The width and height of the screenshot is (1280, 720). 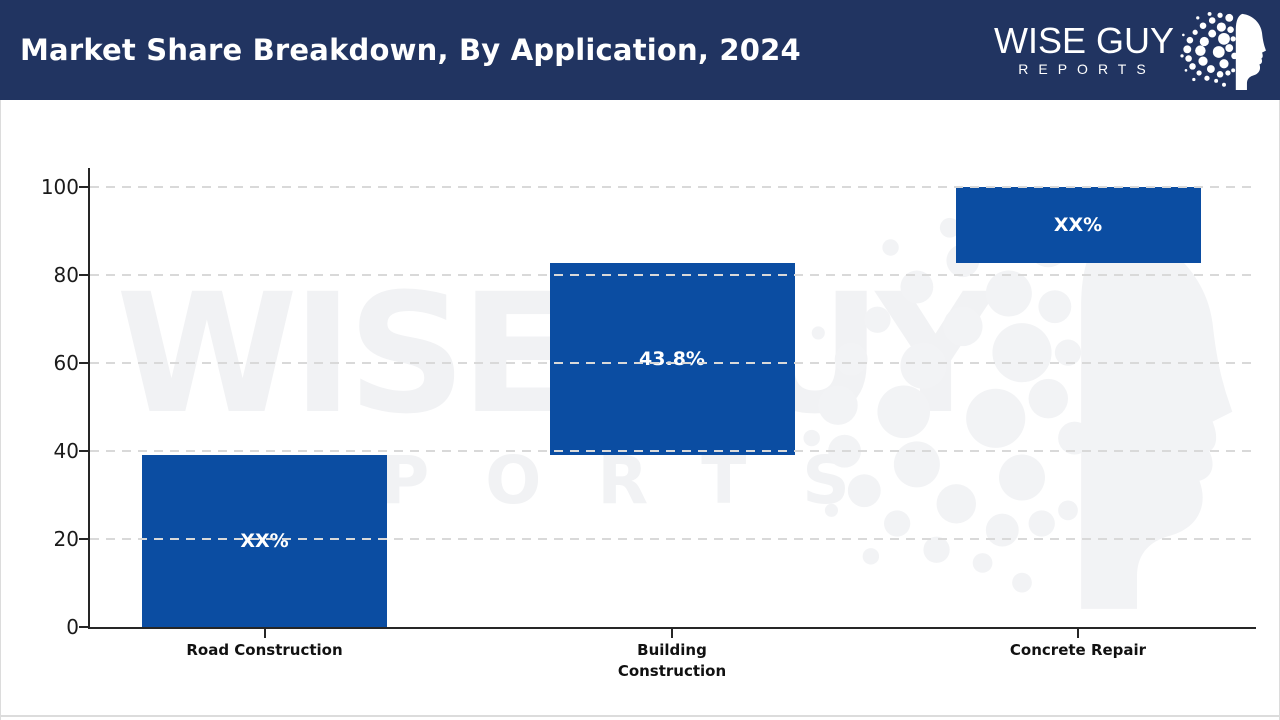 What do you see at coordinates (59, 187) in the screenshot?
I see `y-axis-tick-label: 100` at bounding box center [59, 187].